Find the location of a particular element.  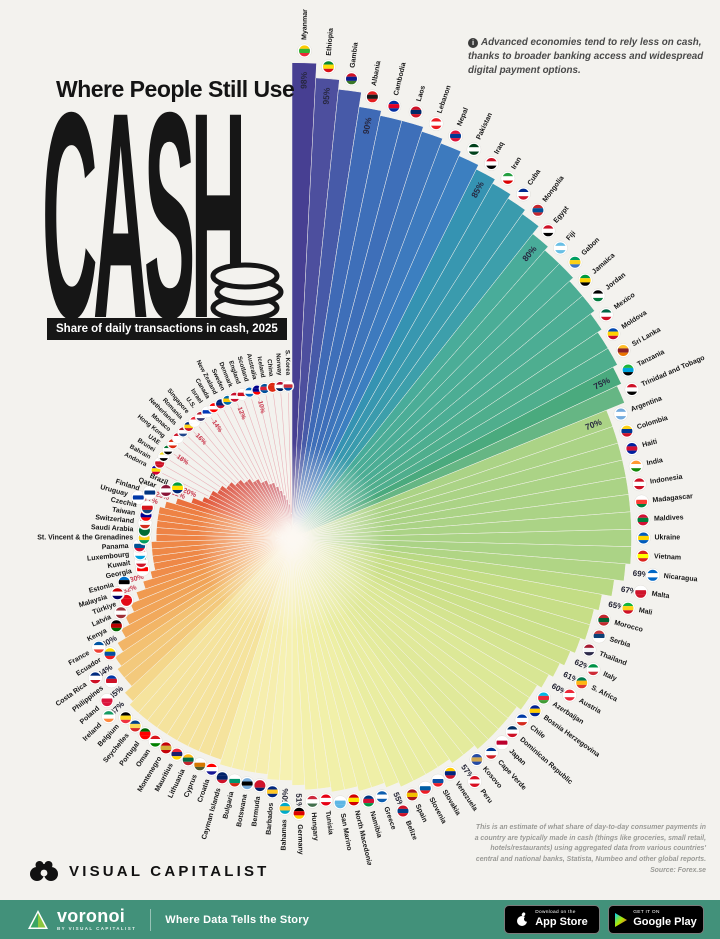

percent-label: 50% is located at coordinates (285, 796).